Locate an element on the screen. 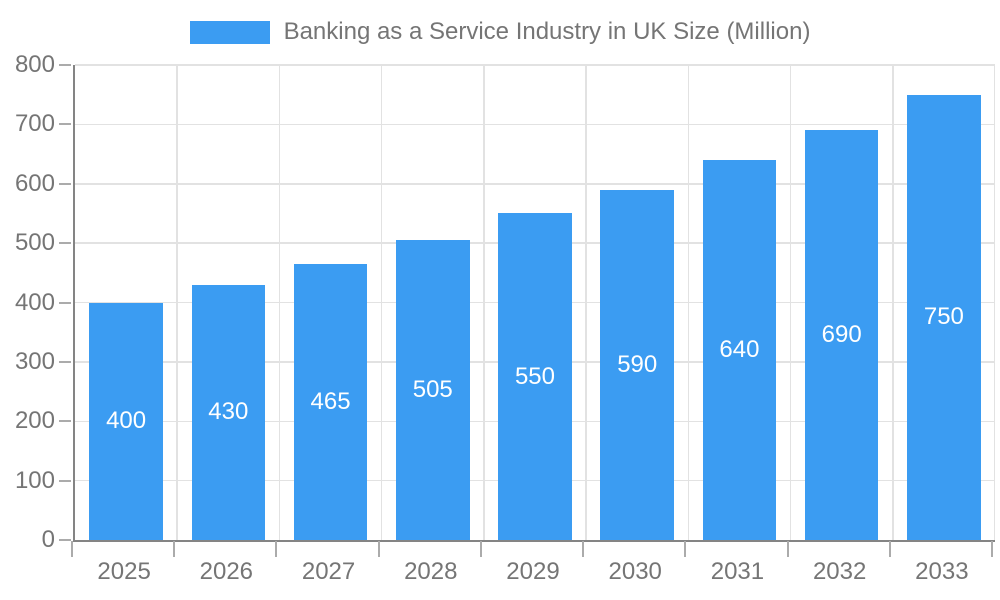  bar: 430 is located at coordinates (228, 412).